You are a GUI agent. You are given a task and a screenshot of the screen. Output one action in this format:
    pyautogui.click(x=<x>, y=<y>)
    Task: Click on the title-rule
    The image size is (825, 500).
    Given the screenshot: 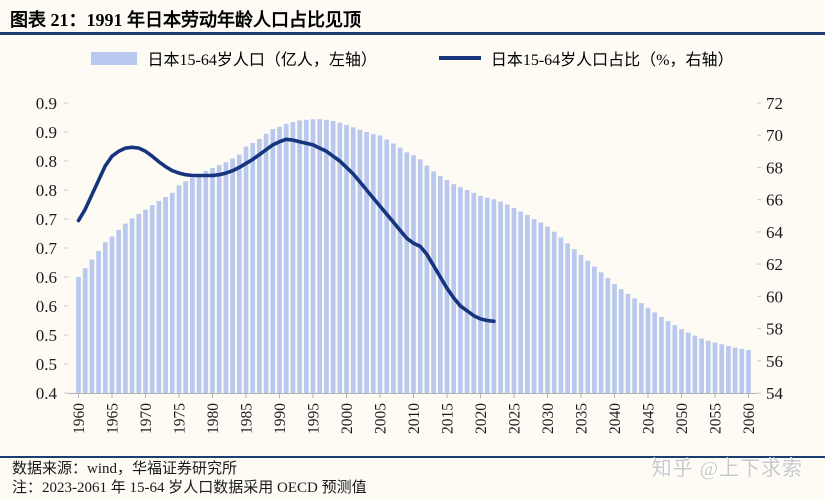 What is the action you would take?
    pyautogui.click(x=412, y=33)
    